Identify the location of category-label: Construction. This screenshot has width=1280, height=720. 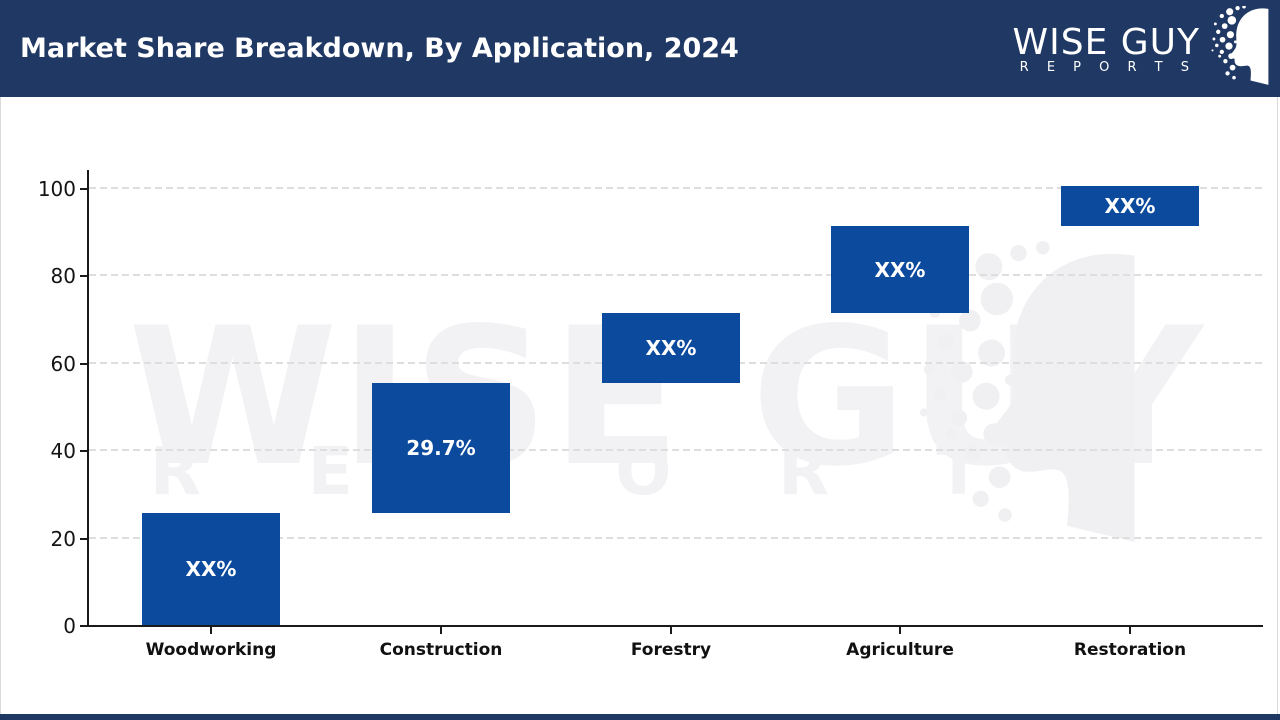
(441, 650).